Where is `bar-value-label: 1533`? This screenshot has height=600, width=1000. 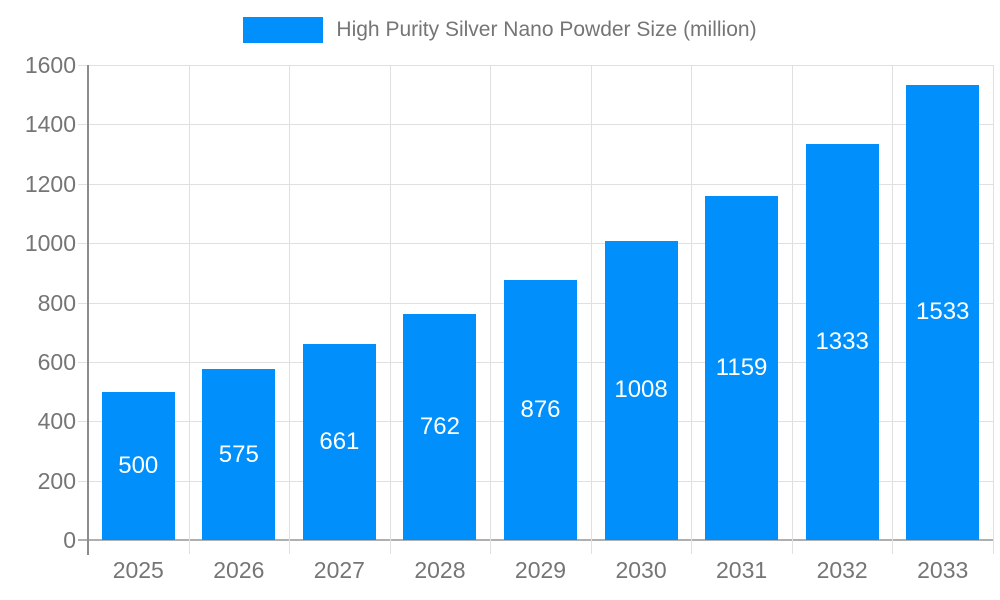 bar-value-label: 1533 is located at coordinates (943, 312).